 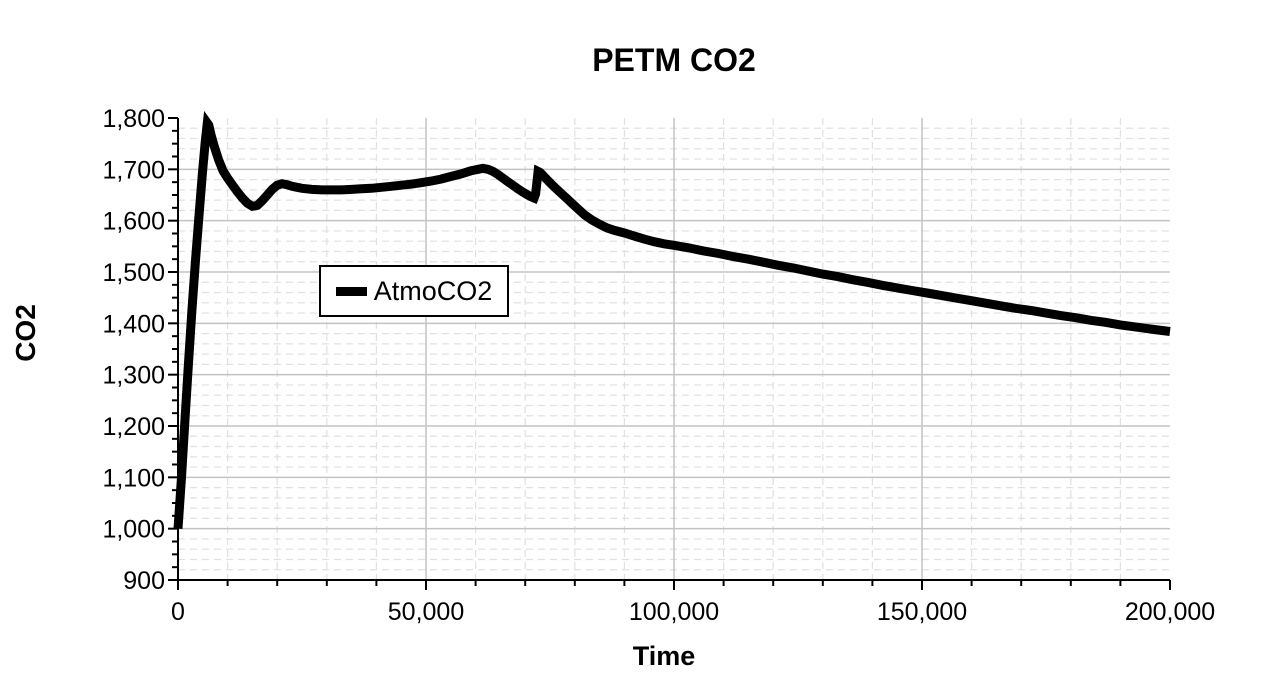 What do you see at coordinates (144, 581) in the screenshot?
I see `y-tick-label: 900` at bounding box center [144, 581].